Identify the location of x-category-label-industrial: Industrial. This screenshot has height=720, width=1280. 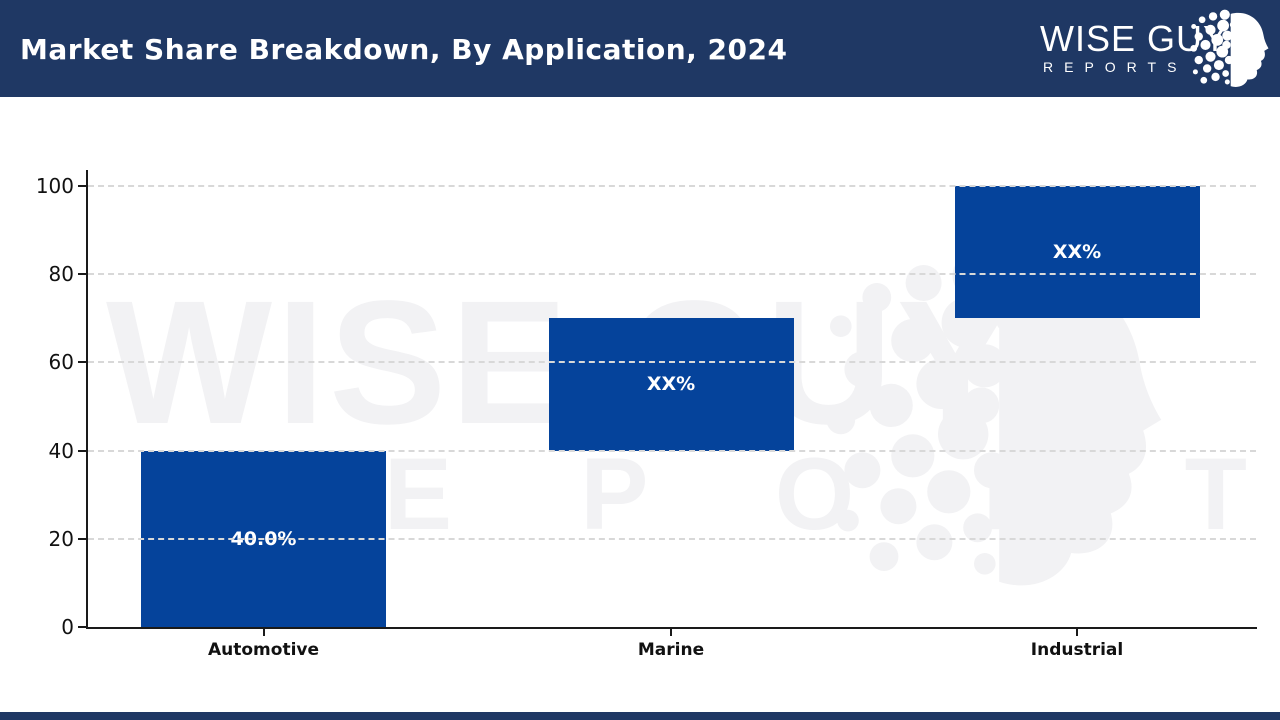
(1077, 650).